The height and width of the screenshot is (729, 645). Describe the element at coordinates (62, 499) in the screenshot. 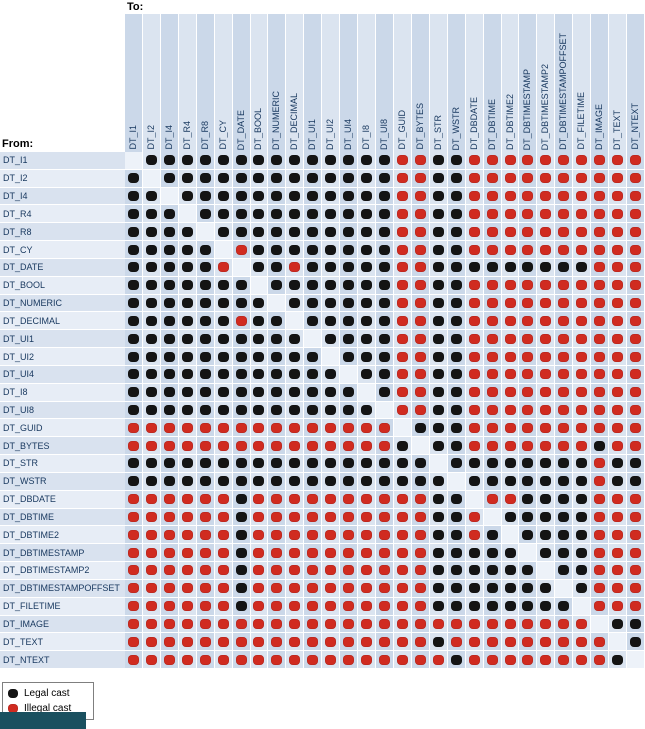

I see `row-label: DT_DBDATE` at that location.